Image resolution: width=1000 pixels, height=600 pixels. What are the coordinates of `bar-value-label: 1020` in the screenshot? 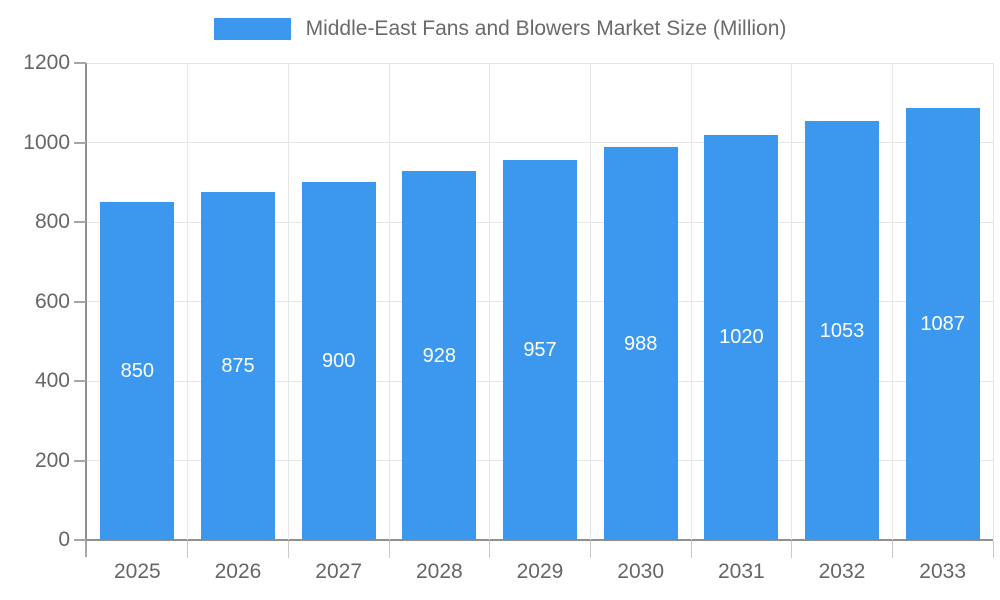 It's located at (741, 337).